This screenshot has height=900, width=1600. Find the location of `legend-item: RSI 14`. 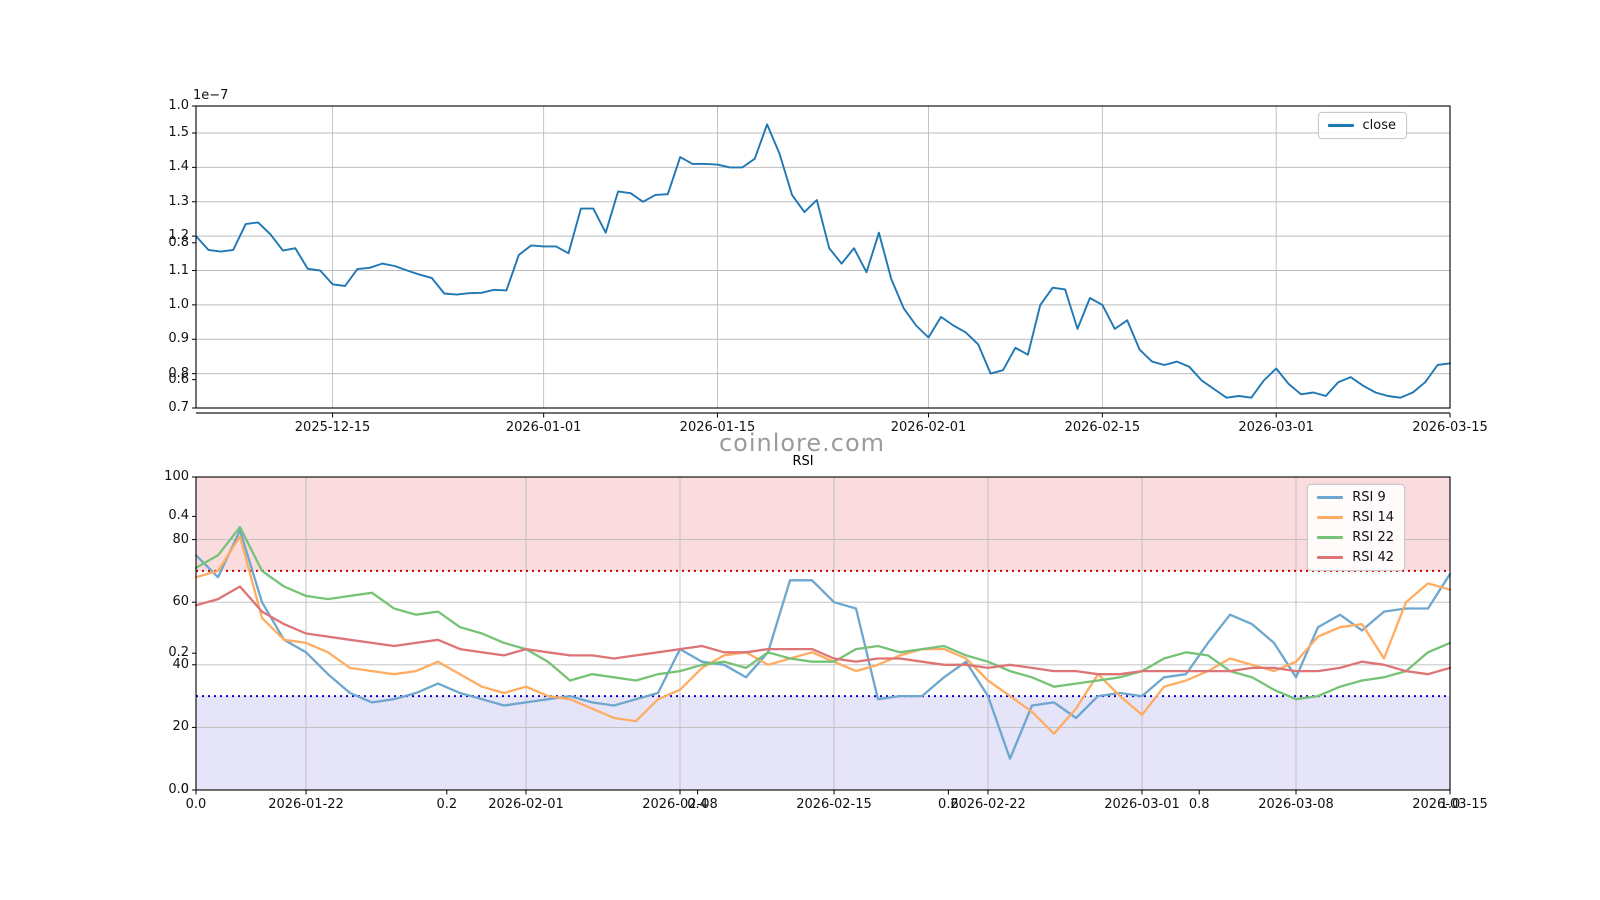

legend-item: RSI 14 is located at coordinates (1355, 517).